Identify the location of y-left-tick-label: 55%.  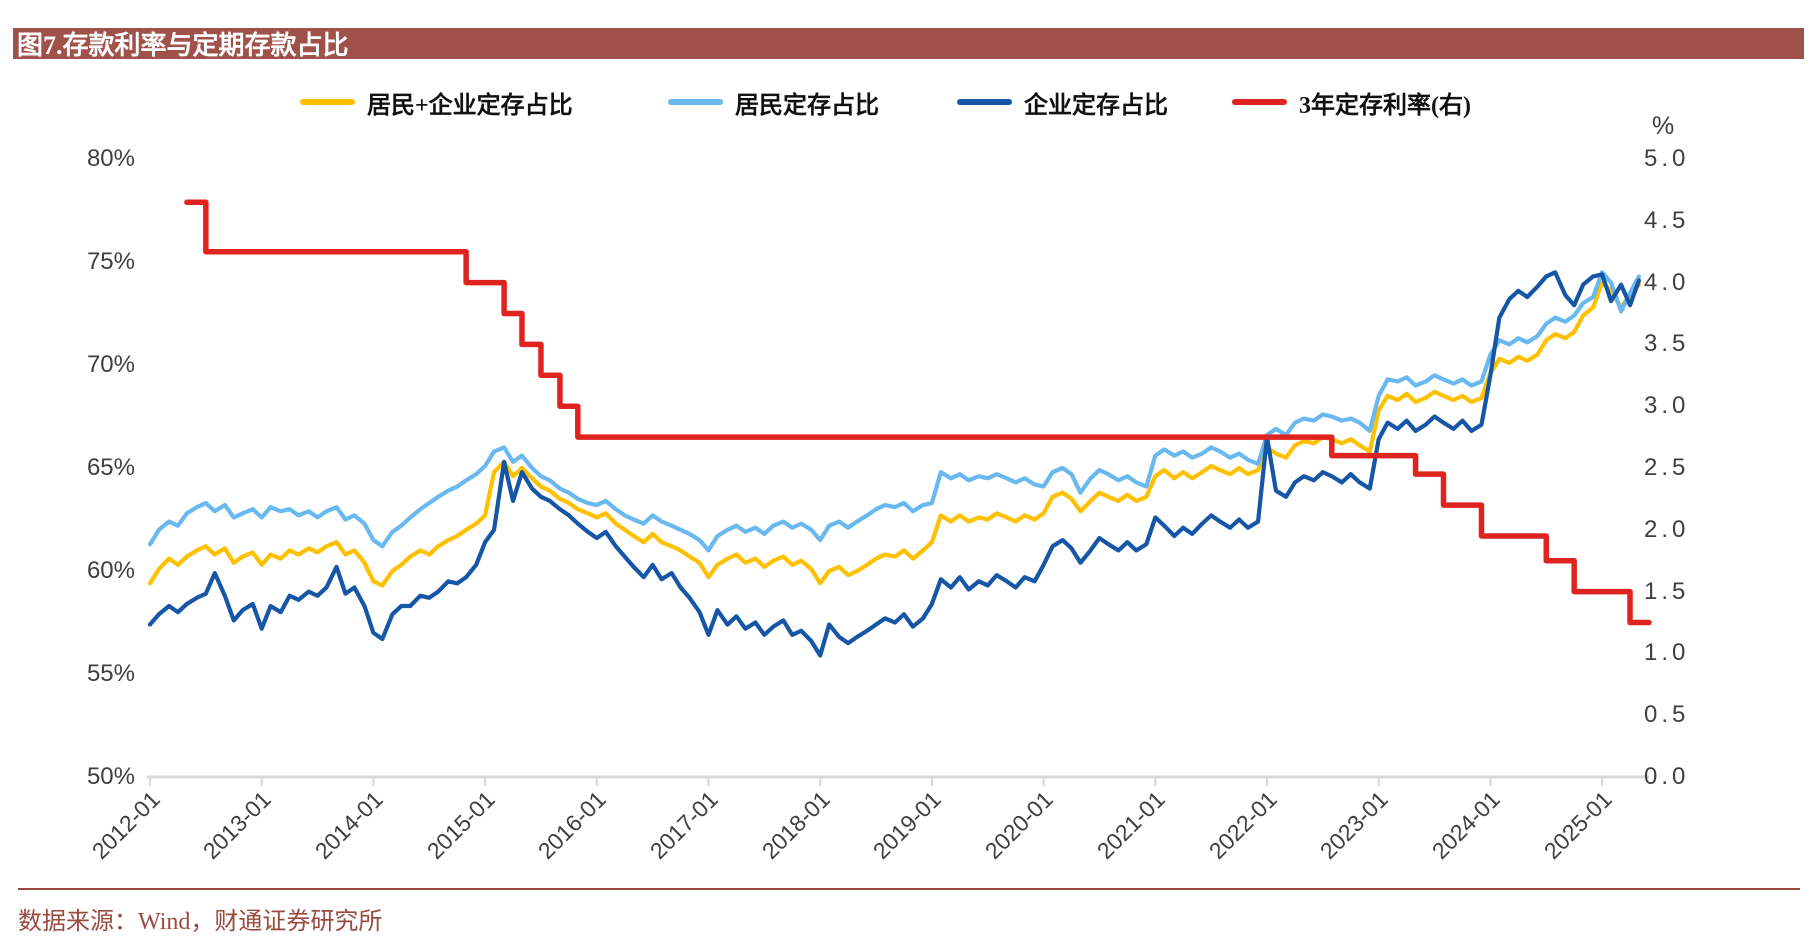
(110, 673).